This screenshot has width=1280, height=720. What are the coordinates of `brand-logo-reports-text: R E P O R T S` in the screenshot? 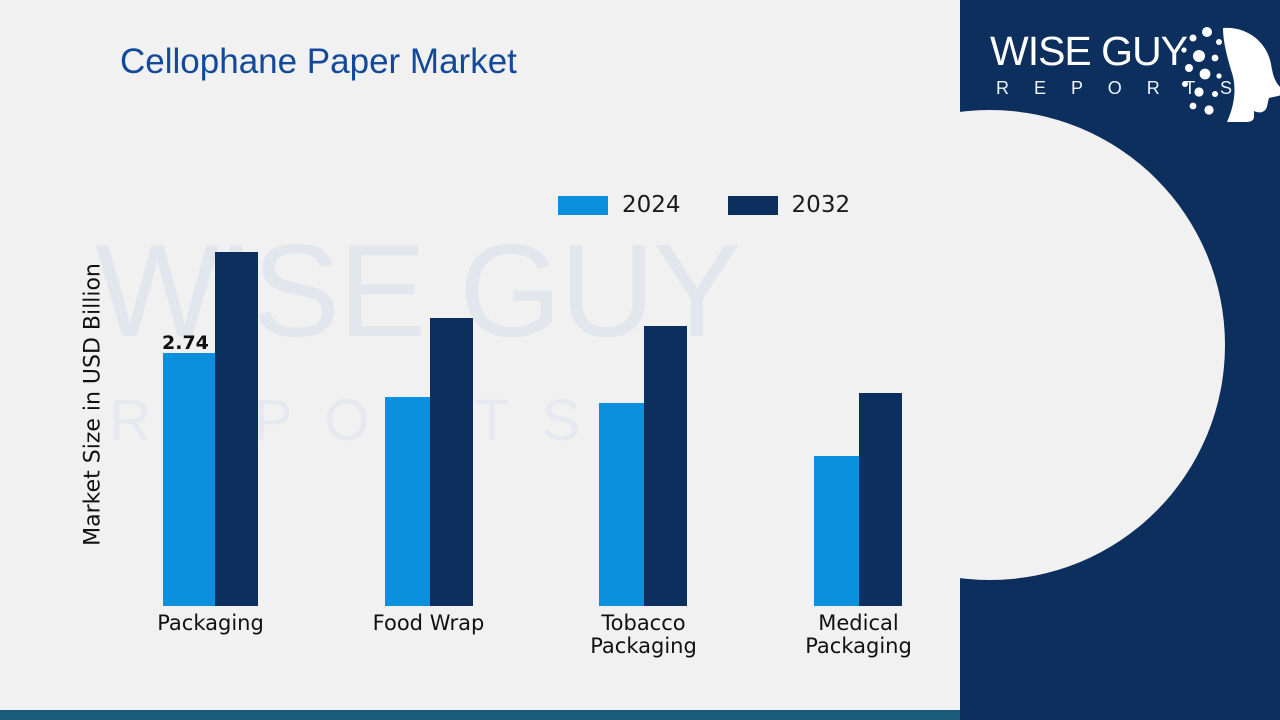 It's located at (1119, 88).